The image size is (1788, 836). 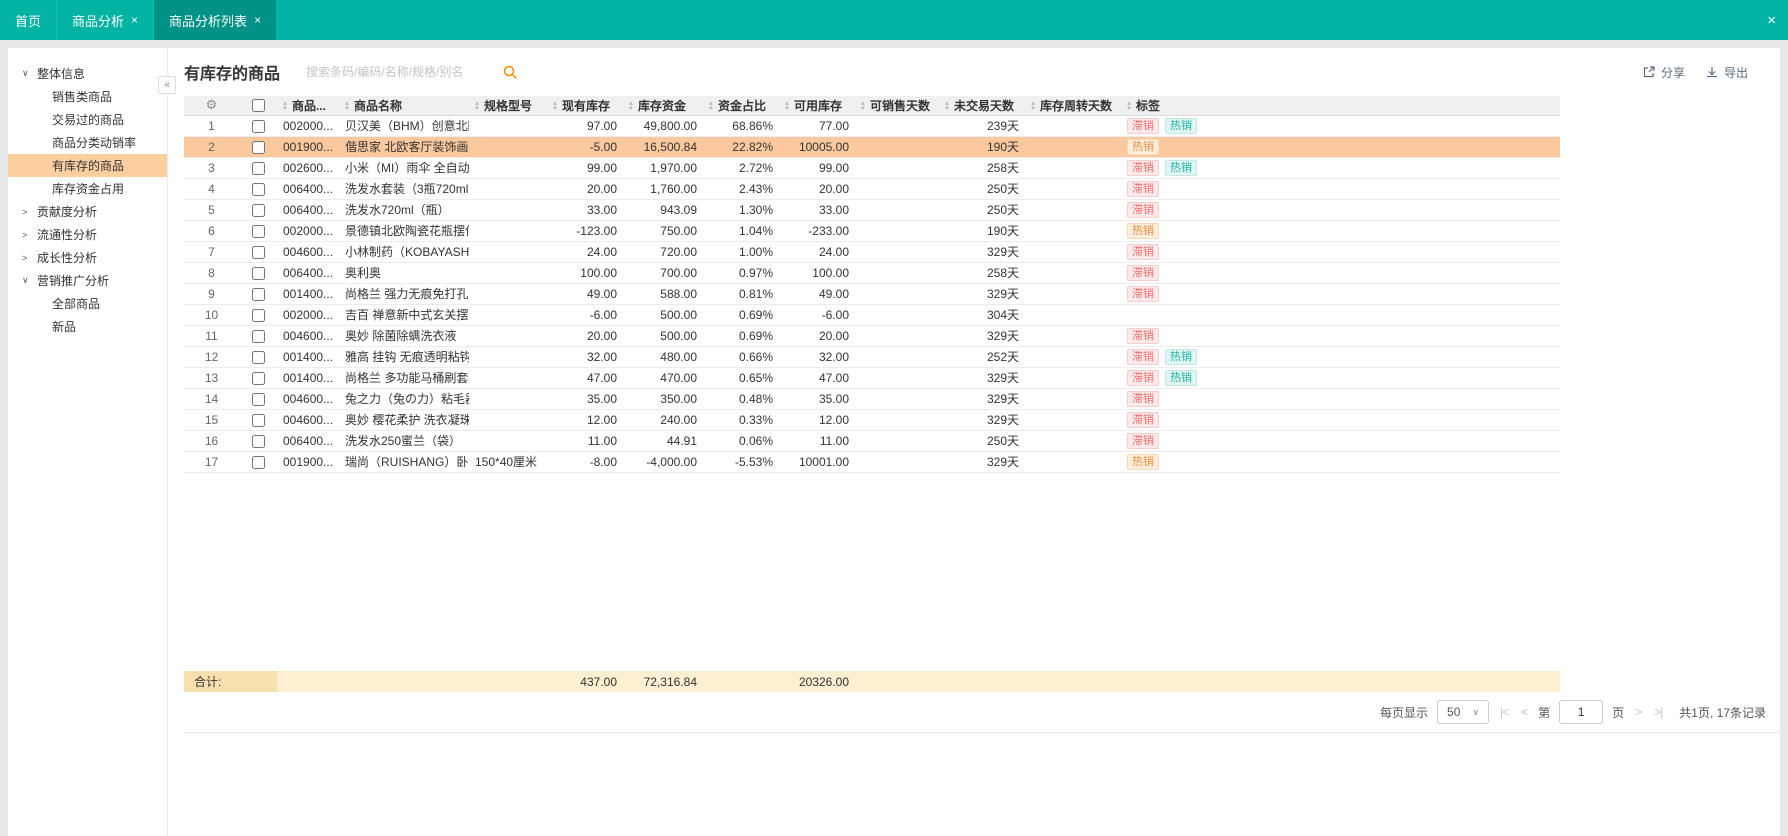 What do you see at coordinates (741, 106) in the screenshot?
I see `column-header-资金占比: ▲ ▼ 资金占比` at bounding box center [741, 106].